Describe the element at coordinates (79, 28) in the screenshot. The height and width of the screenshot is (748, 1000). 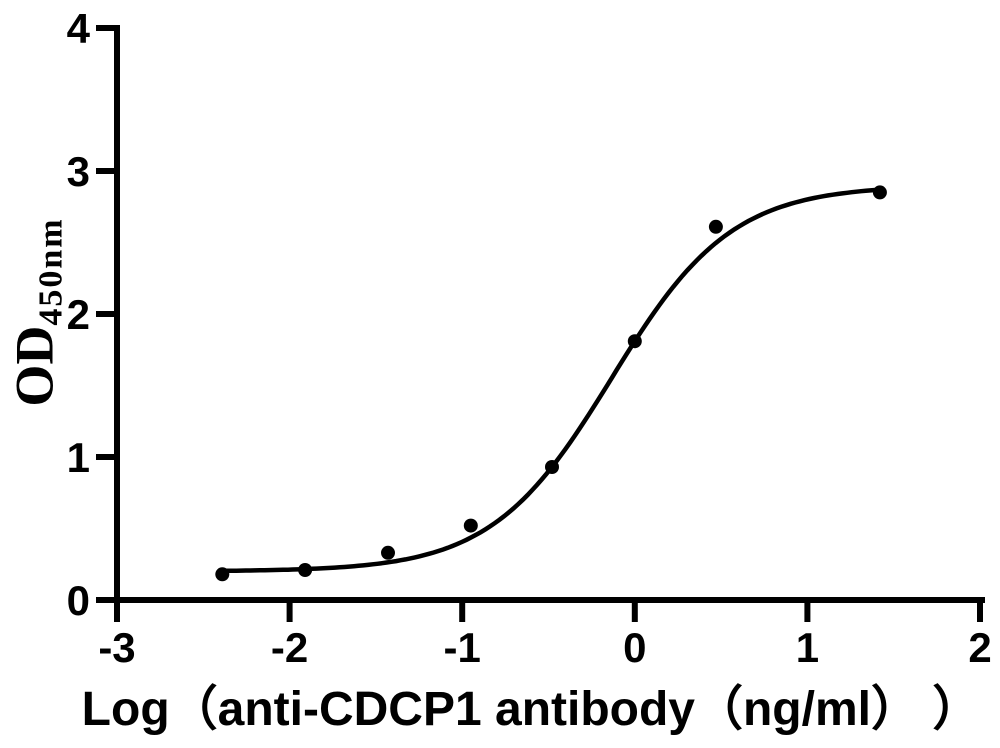
I see `y-tick-label: 4` at that location.